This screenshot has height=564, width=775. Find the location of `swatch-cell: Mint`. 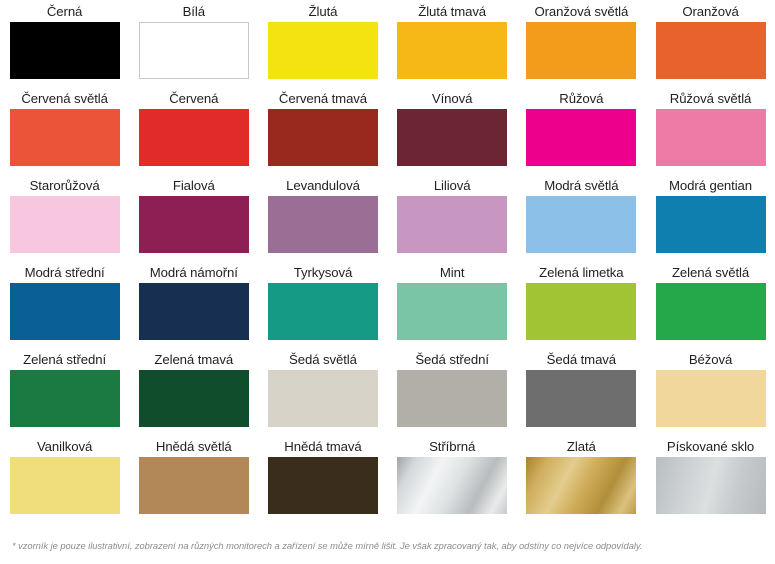

swatch-cell: Mint is located at coordinates (452, 304).